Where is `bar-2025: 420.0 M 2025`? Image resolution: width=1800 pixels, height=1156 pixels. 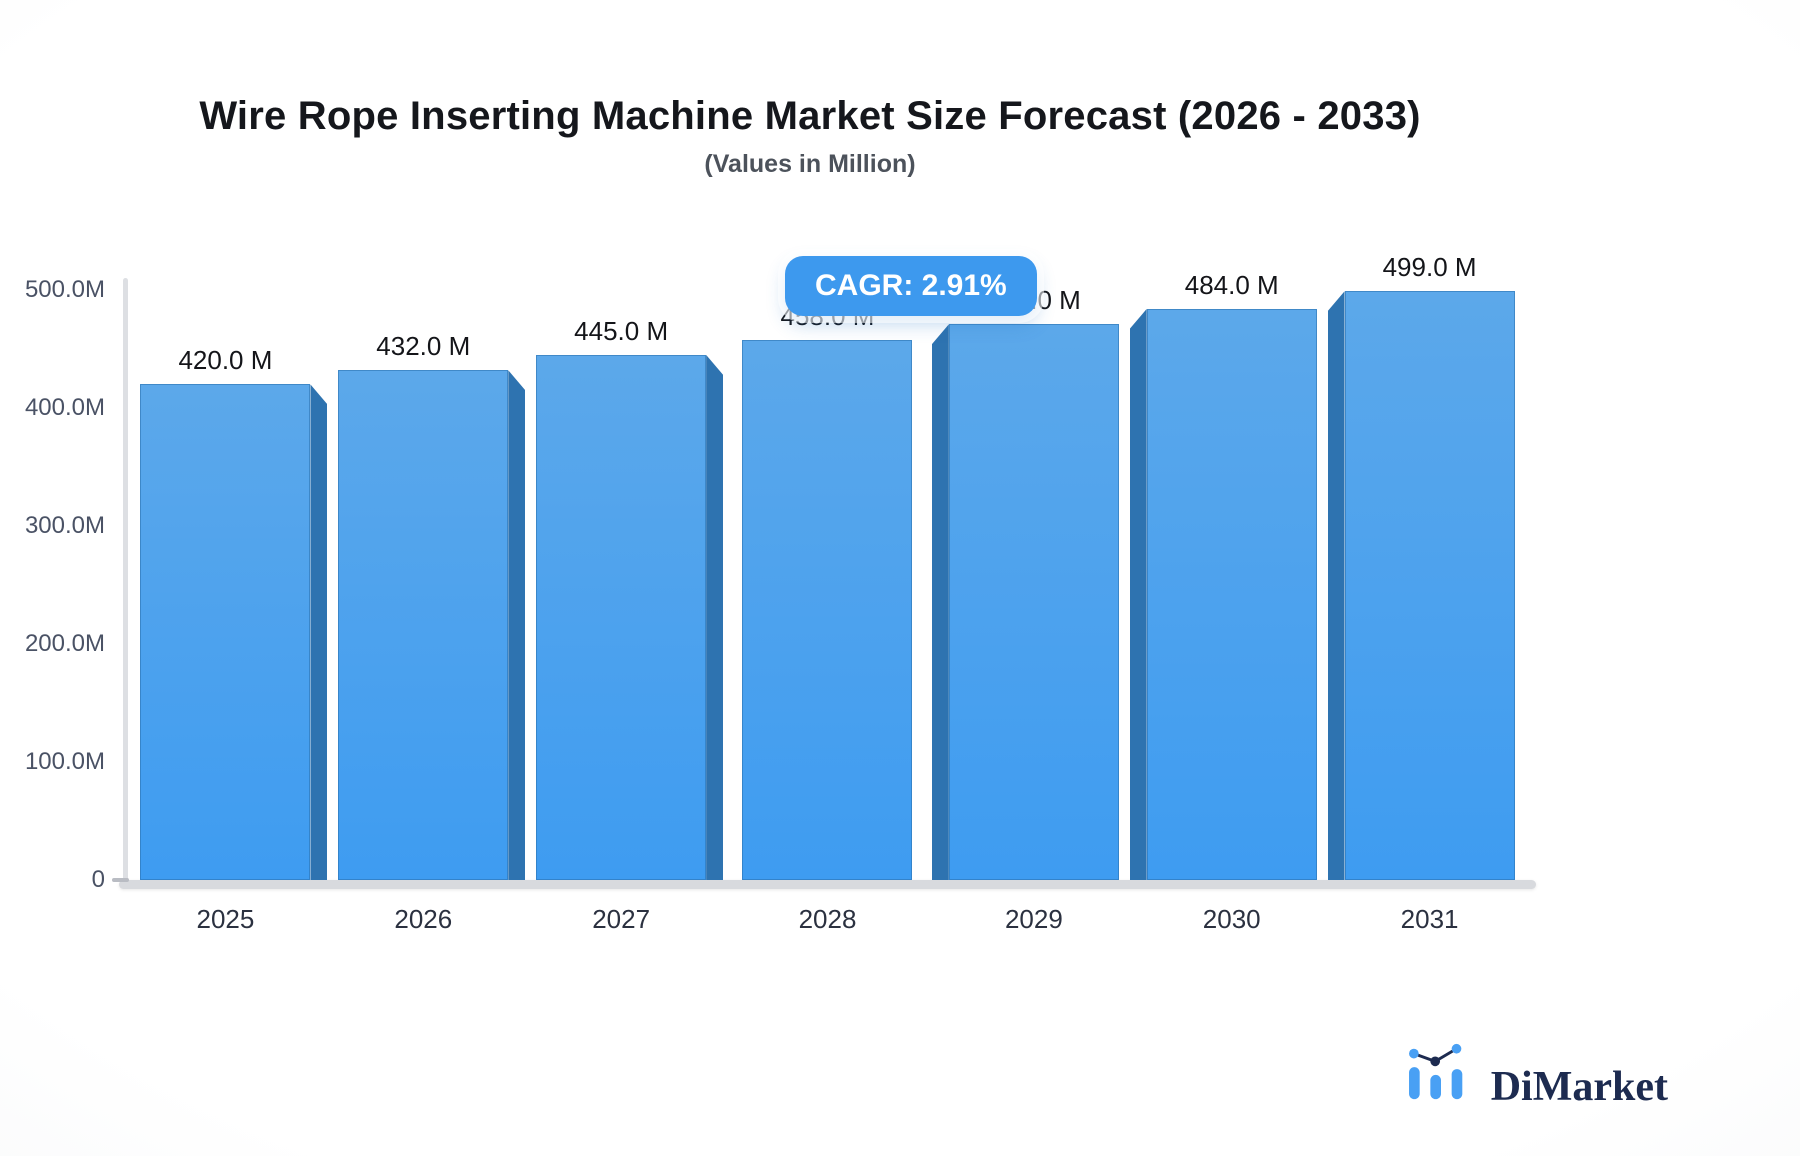
bar-2025: 420.0 M 2025 is located at coordinates (234, 612).